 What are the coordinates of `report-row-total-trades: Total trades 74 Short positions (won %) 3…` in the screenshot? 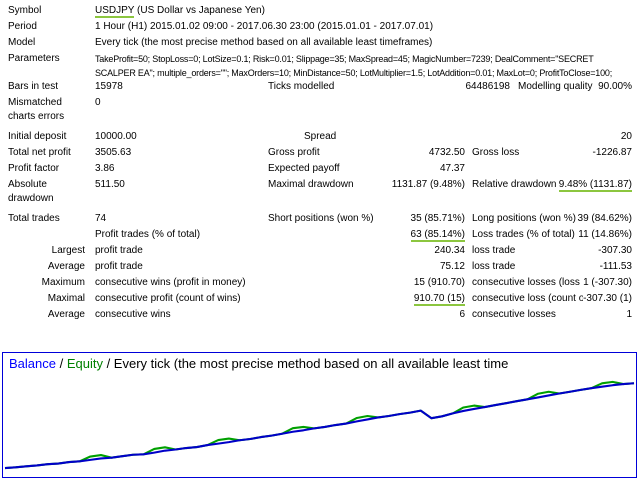 It's located at (320, 220).